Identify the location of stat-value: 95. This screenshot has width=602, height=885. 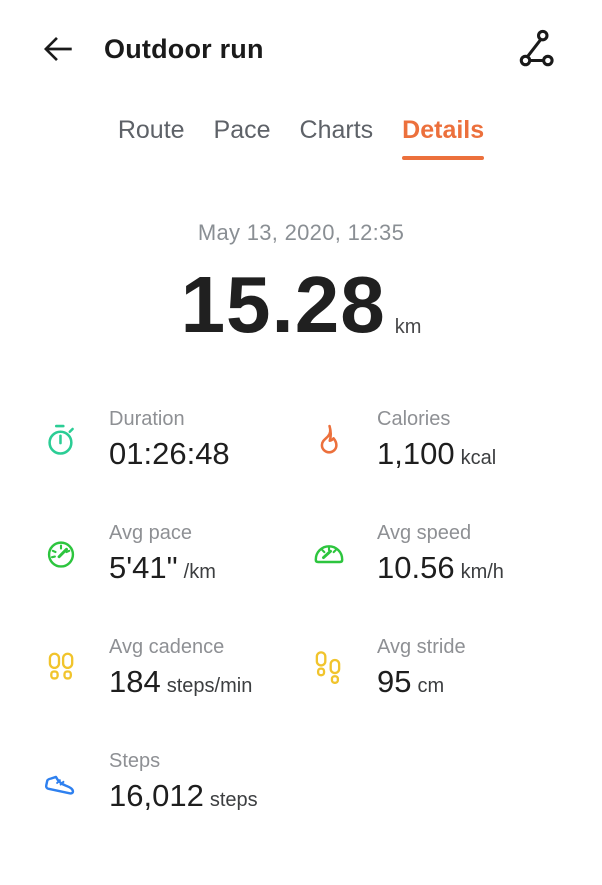
(394, 681).